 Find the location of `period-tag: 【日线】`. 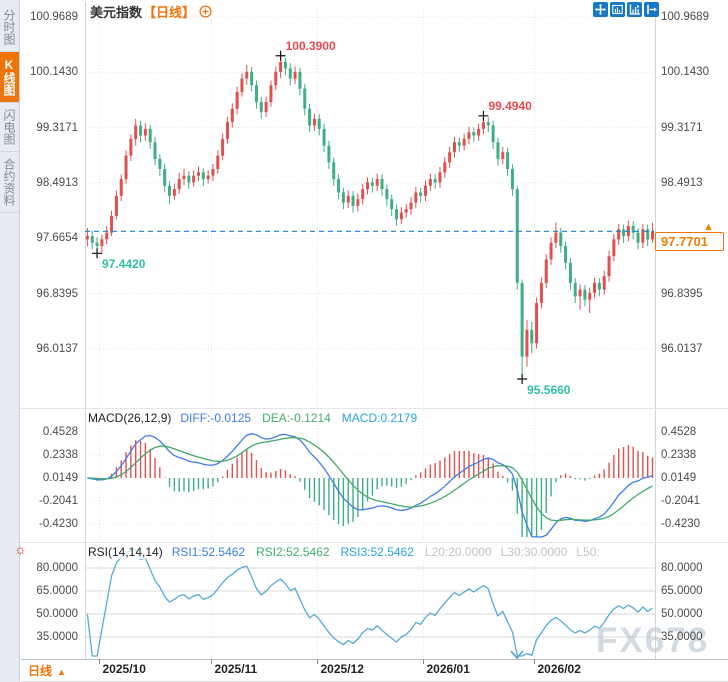

period-tag: 【日线】 is located at coordinates (169, 12).